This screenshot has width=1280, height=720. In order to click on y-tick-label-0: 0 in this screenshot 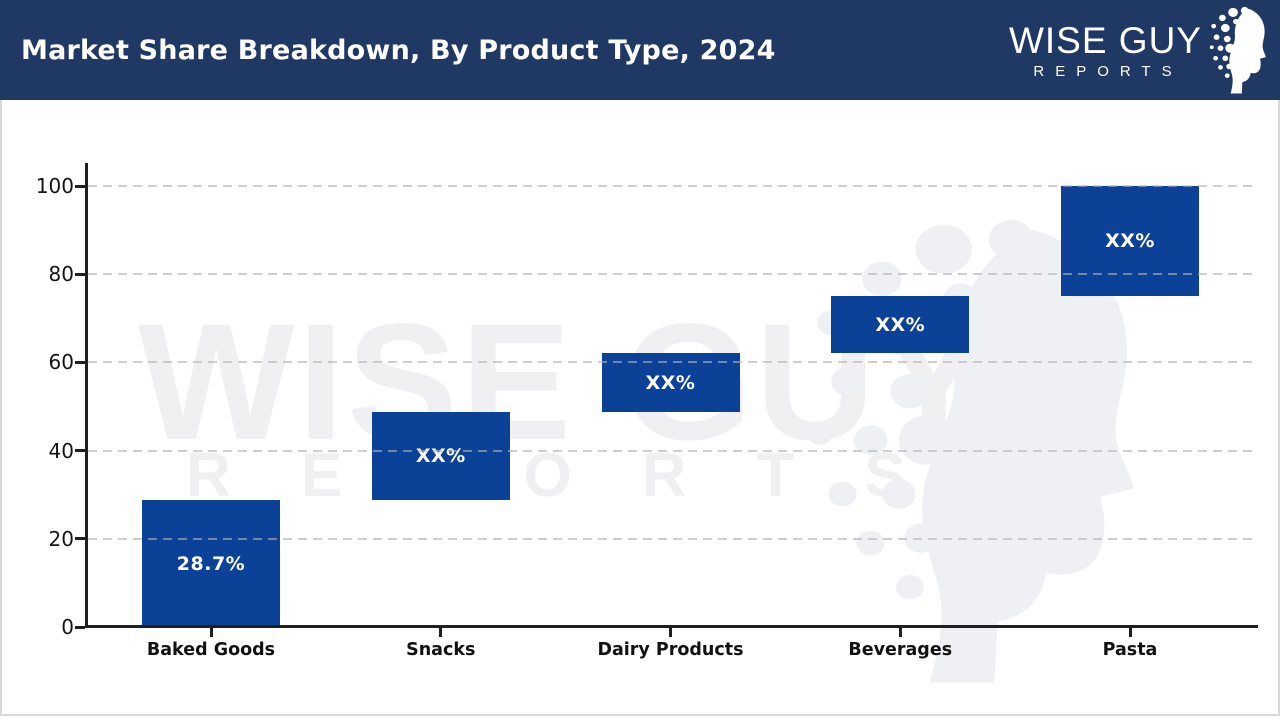, I will do `click(67, 627)`.